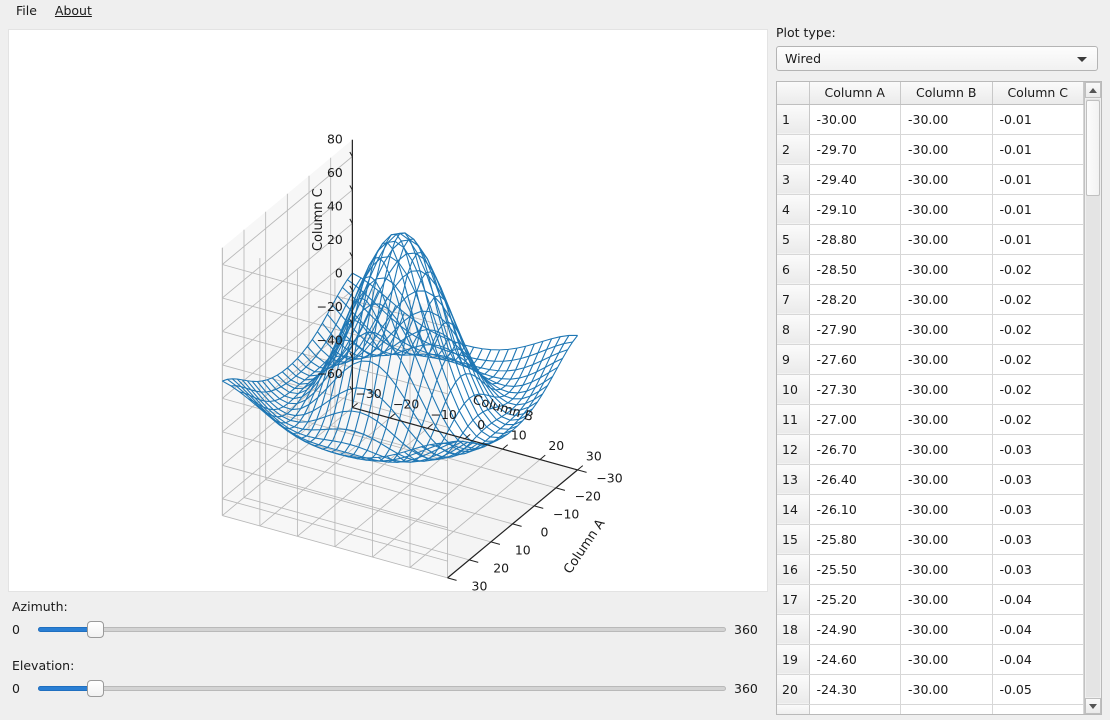 Image resolution: width=1110 pixels, height=720 pixels. What do you see at coordinates (855, 479) in the screenshot?
I see `cell-column-a: -26.40` at bounding box center [855, 479].